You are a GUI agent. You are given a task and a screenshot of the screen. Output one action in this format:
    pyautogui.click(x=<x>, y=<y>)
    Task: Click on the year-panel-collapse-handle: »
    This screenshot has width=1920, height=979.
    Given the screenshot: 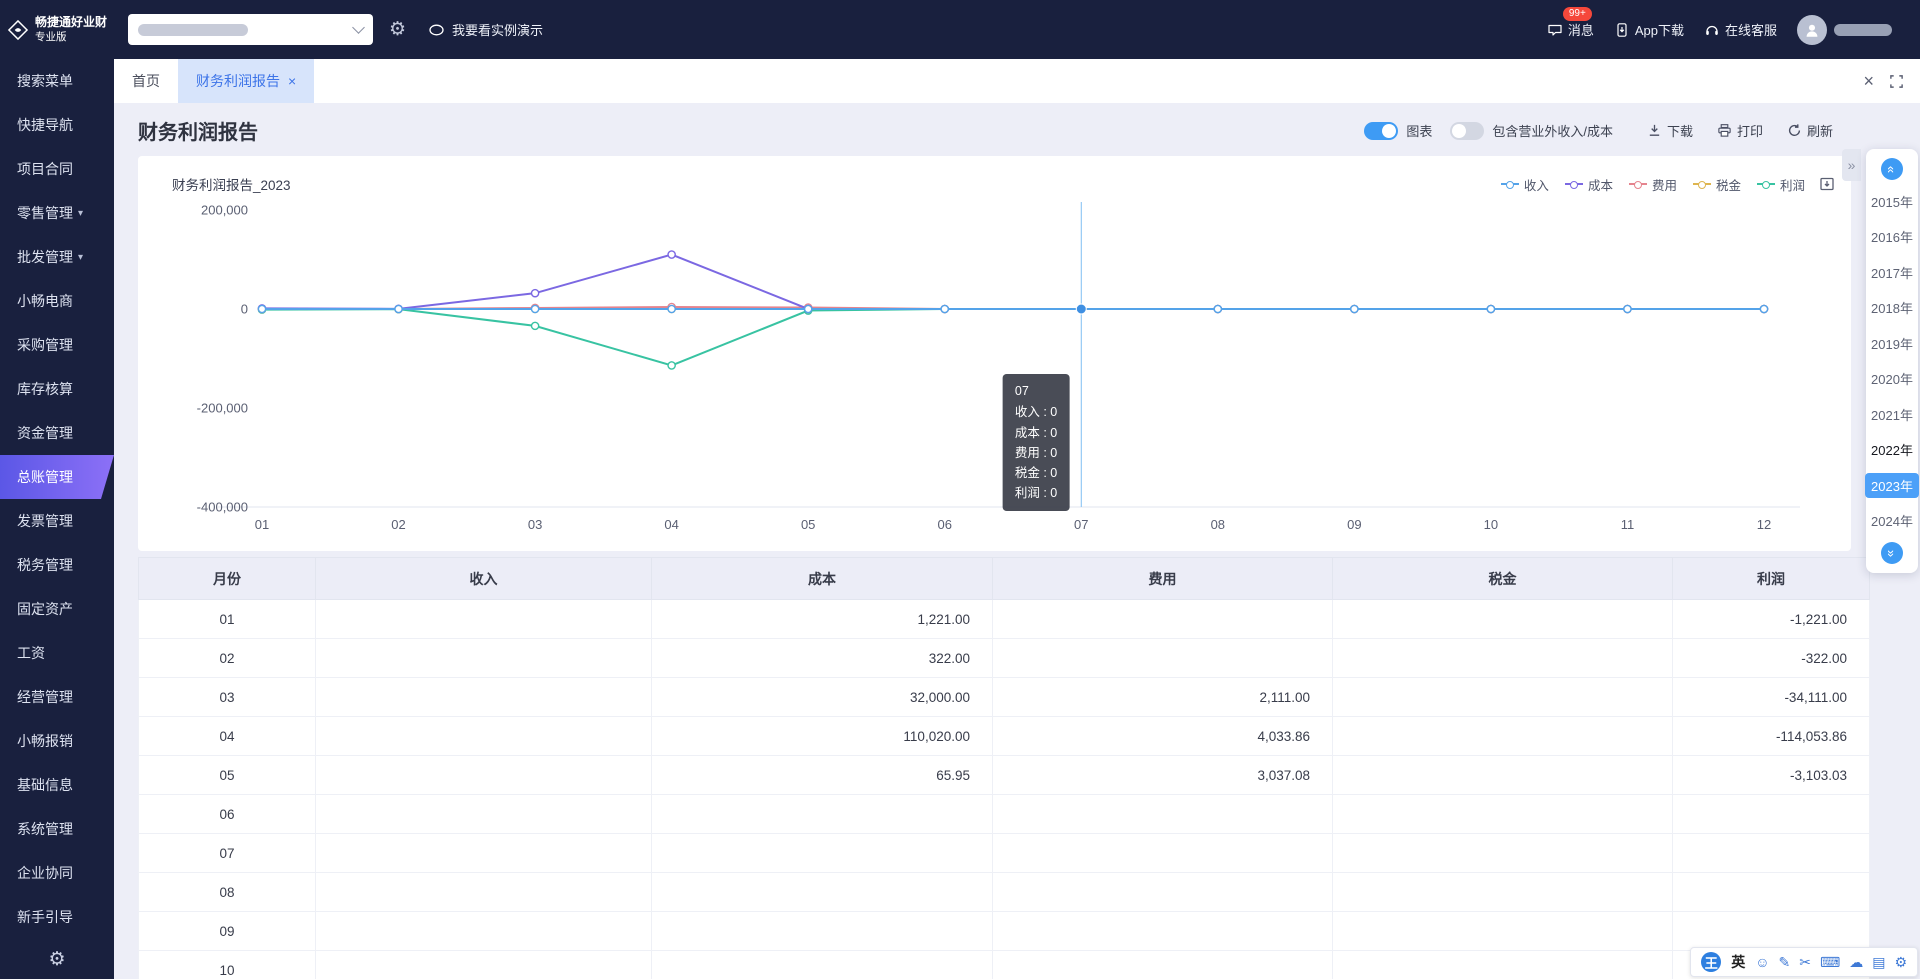 What is the action you would take?
    pyautogui.click(x=1851, y=165)
    